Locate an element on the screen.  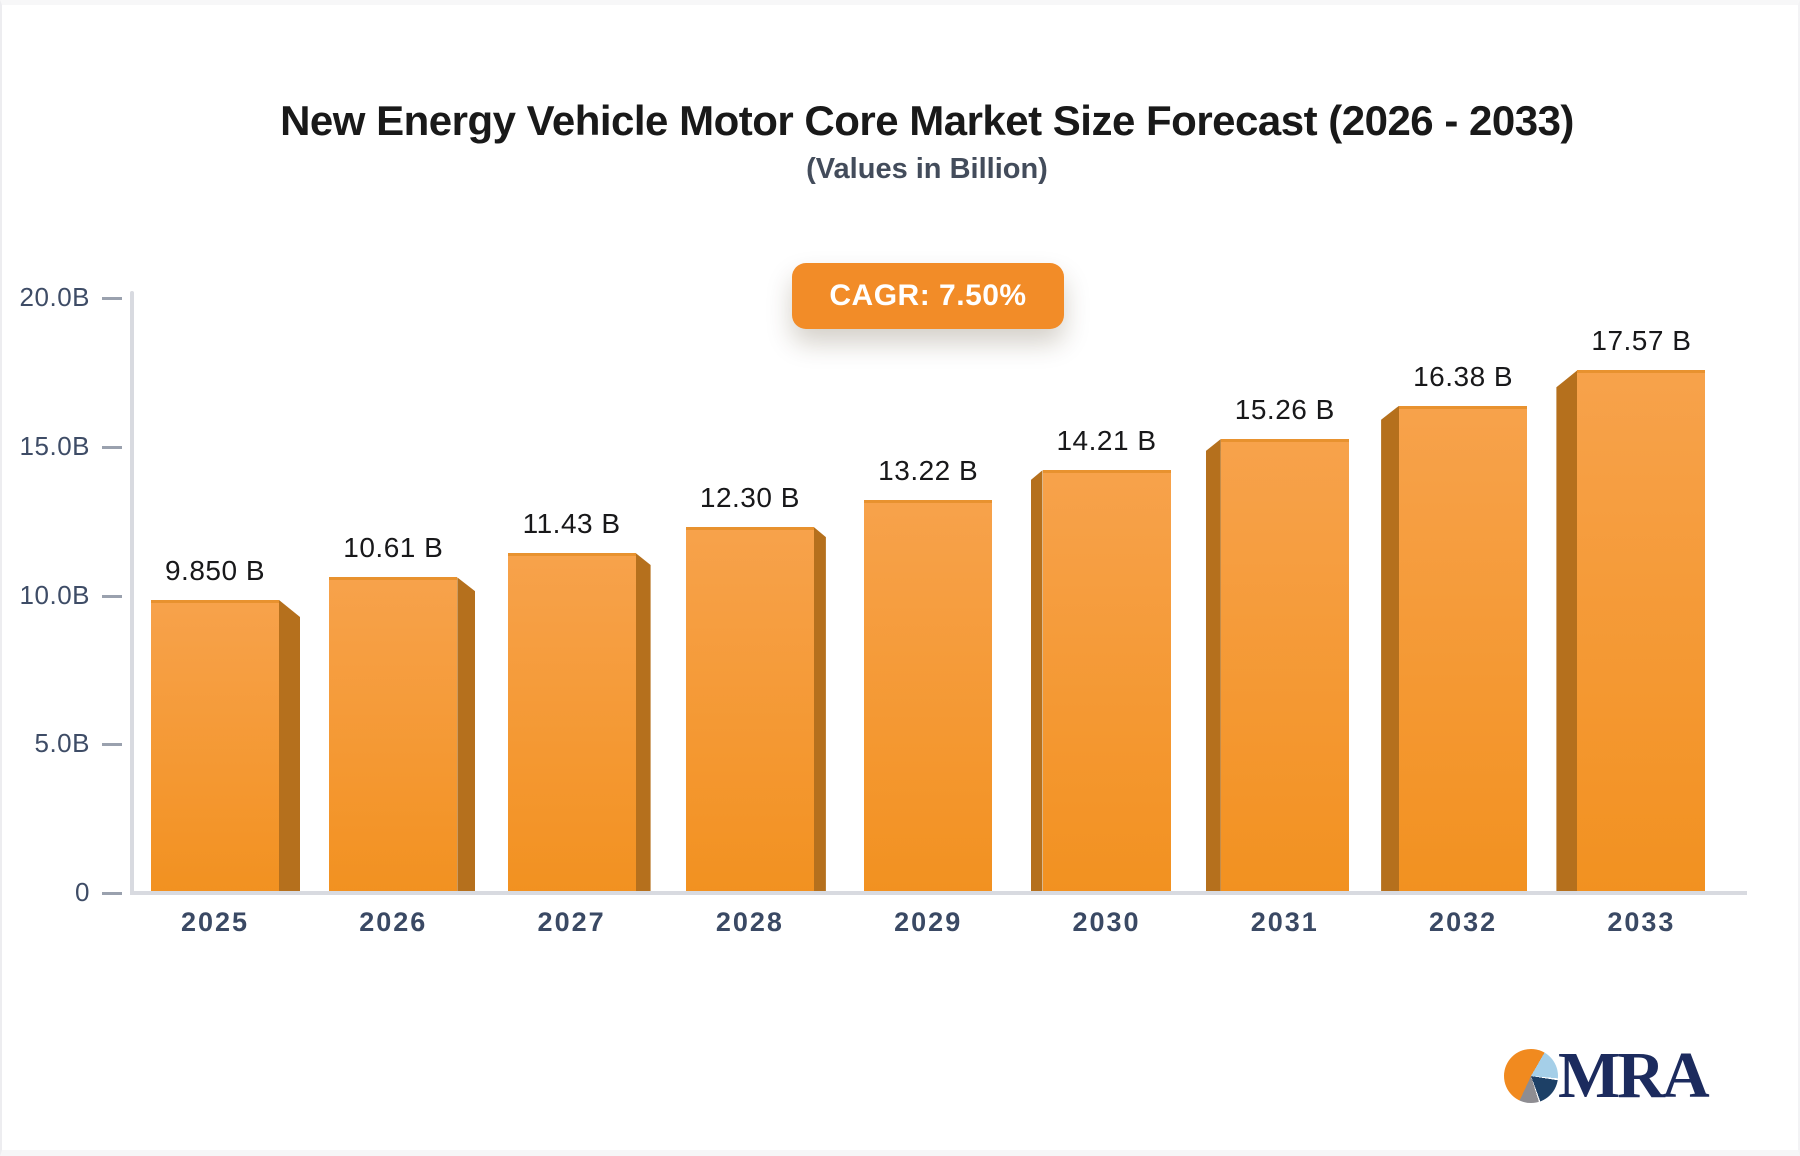
x-axis-label: 2031 is located at coordinates (1284, 922).